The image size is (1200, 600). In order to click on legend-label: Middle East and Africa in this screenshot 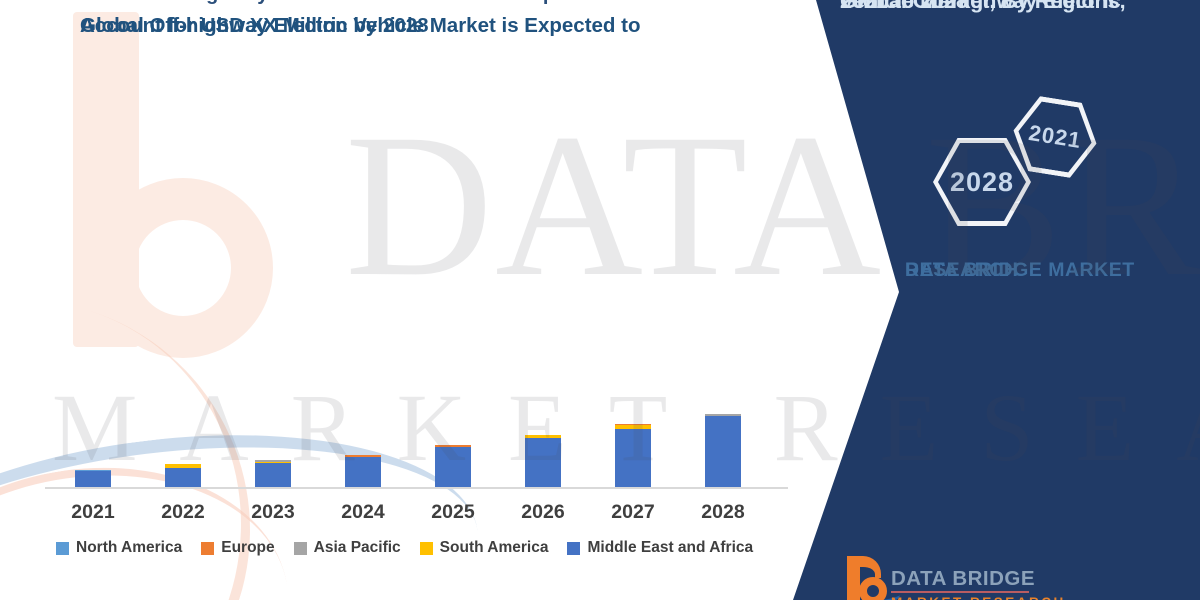, I will do `click(670, 547)`.